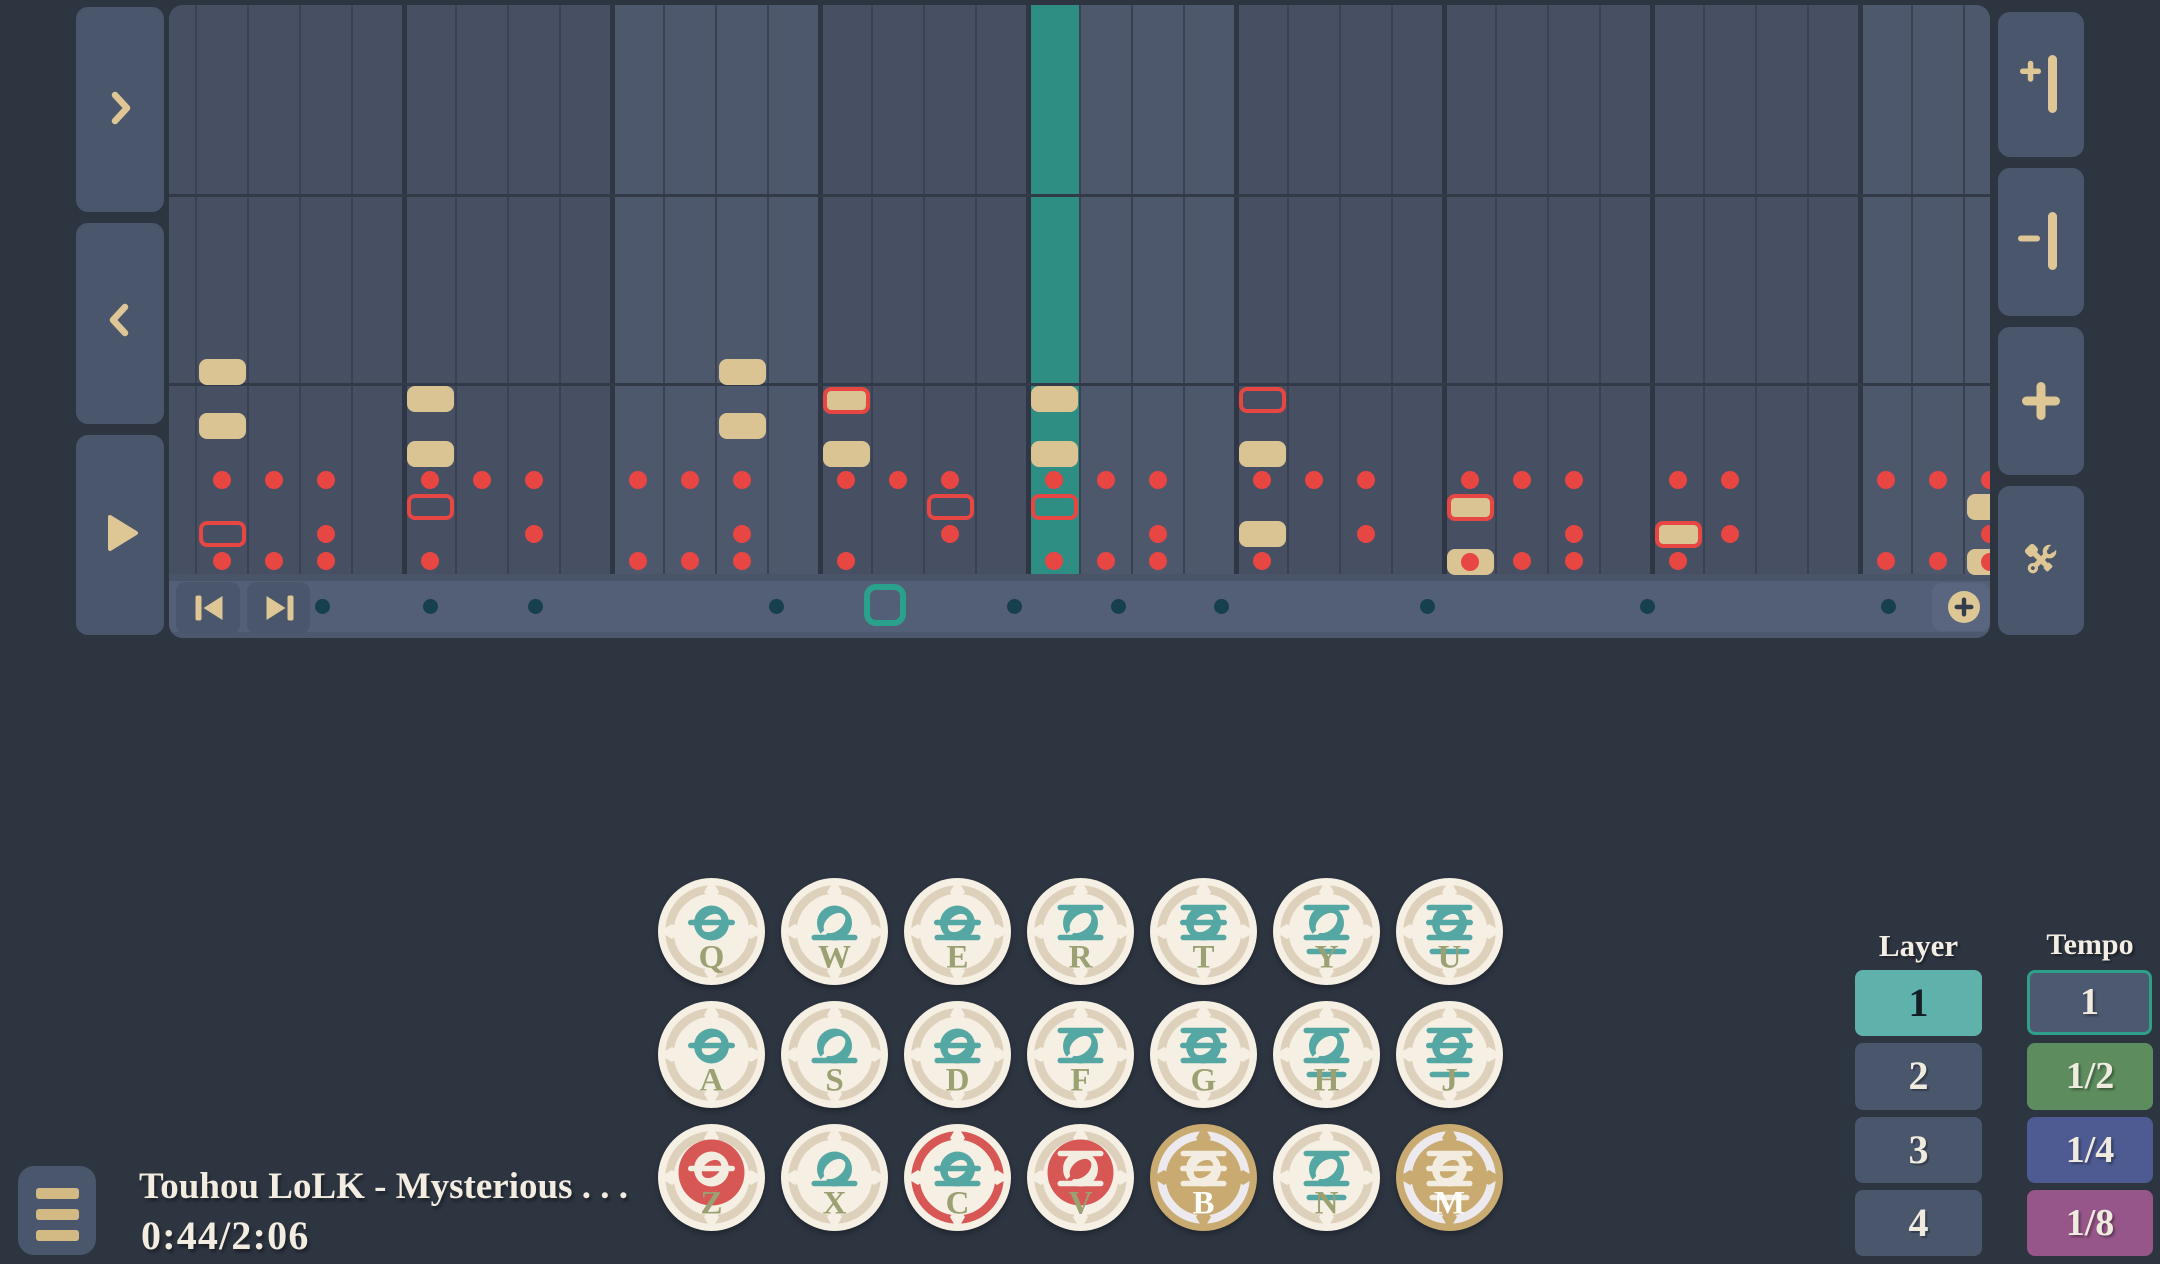 The image size is (2160, 1264). I want to click on svg-text: W, so click(834, 957).